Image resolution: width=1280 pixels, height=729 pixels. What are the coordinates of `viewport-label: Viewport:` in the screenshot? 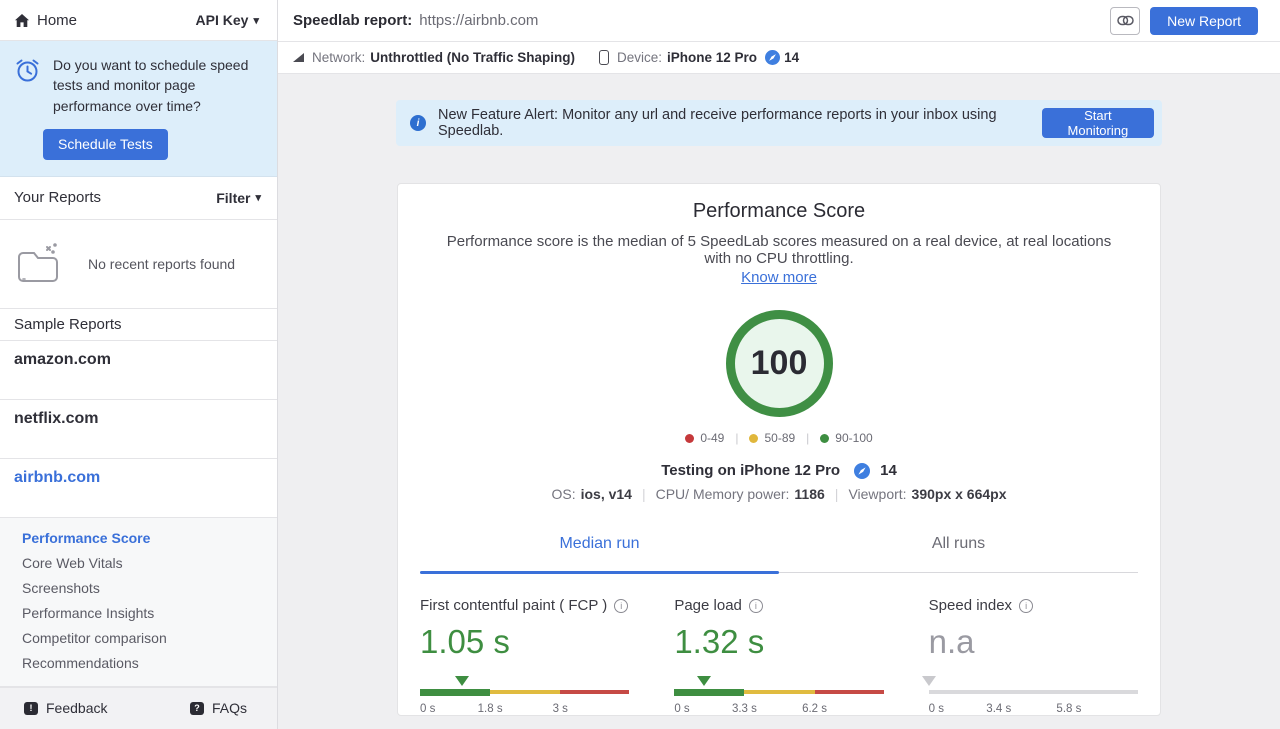 It's located at (877, 494).